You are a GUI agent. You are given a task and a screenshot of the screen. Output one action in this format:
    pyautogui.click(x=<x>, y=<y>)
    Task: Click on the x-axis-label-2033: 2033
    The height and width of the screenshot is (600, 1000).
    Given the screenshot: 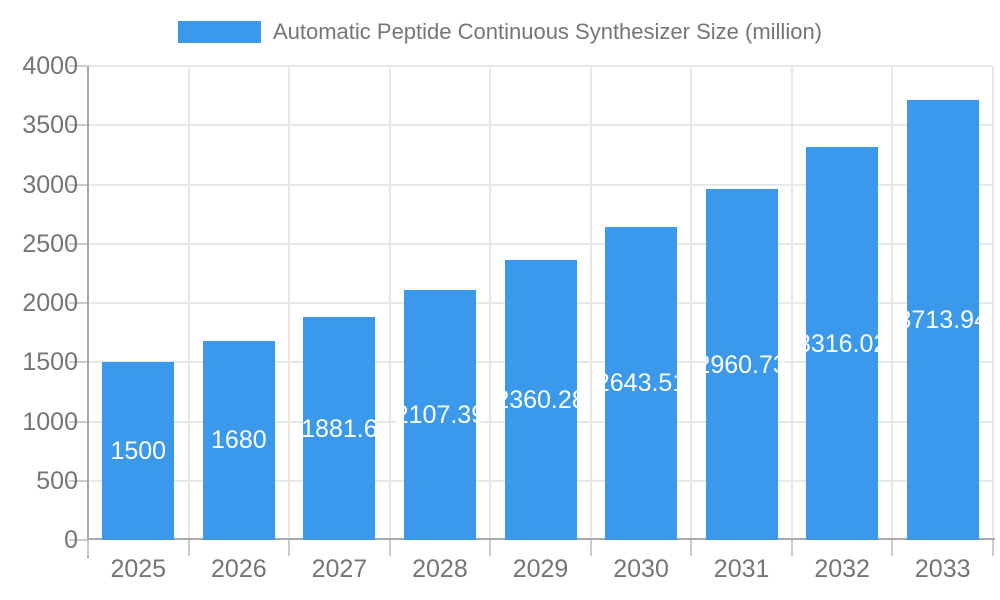 What is the action you would take?
    pyautogui.click(x=942, y=569)
    